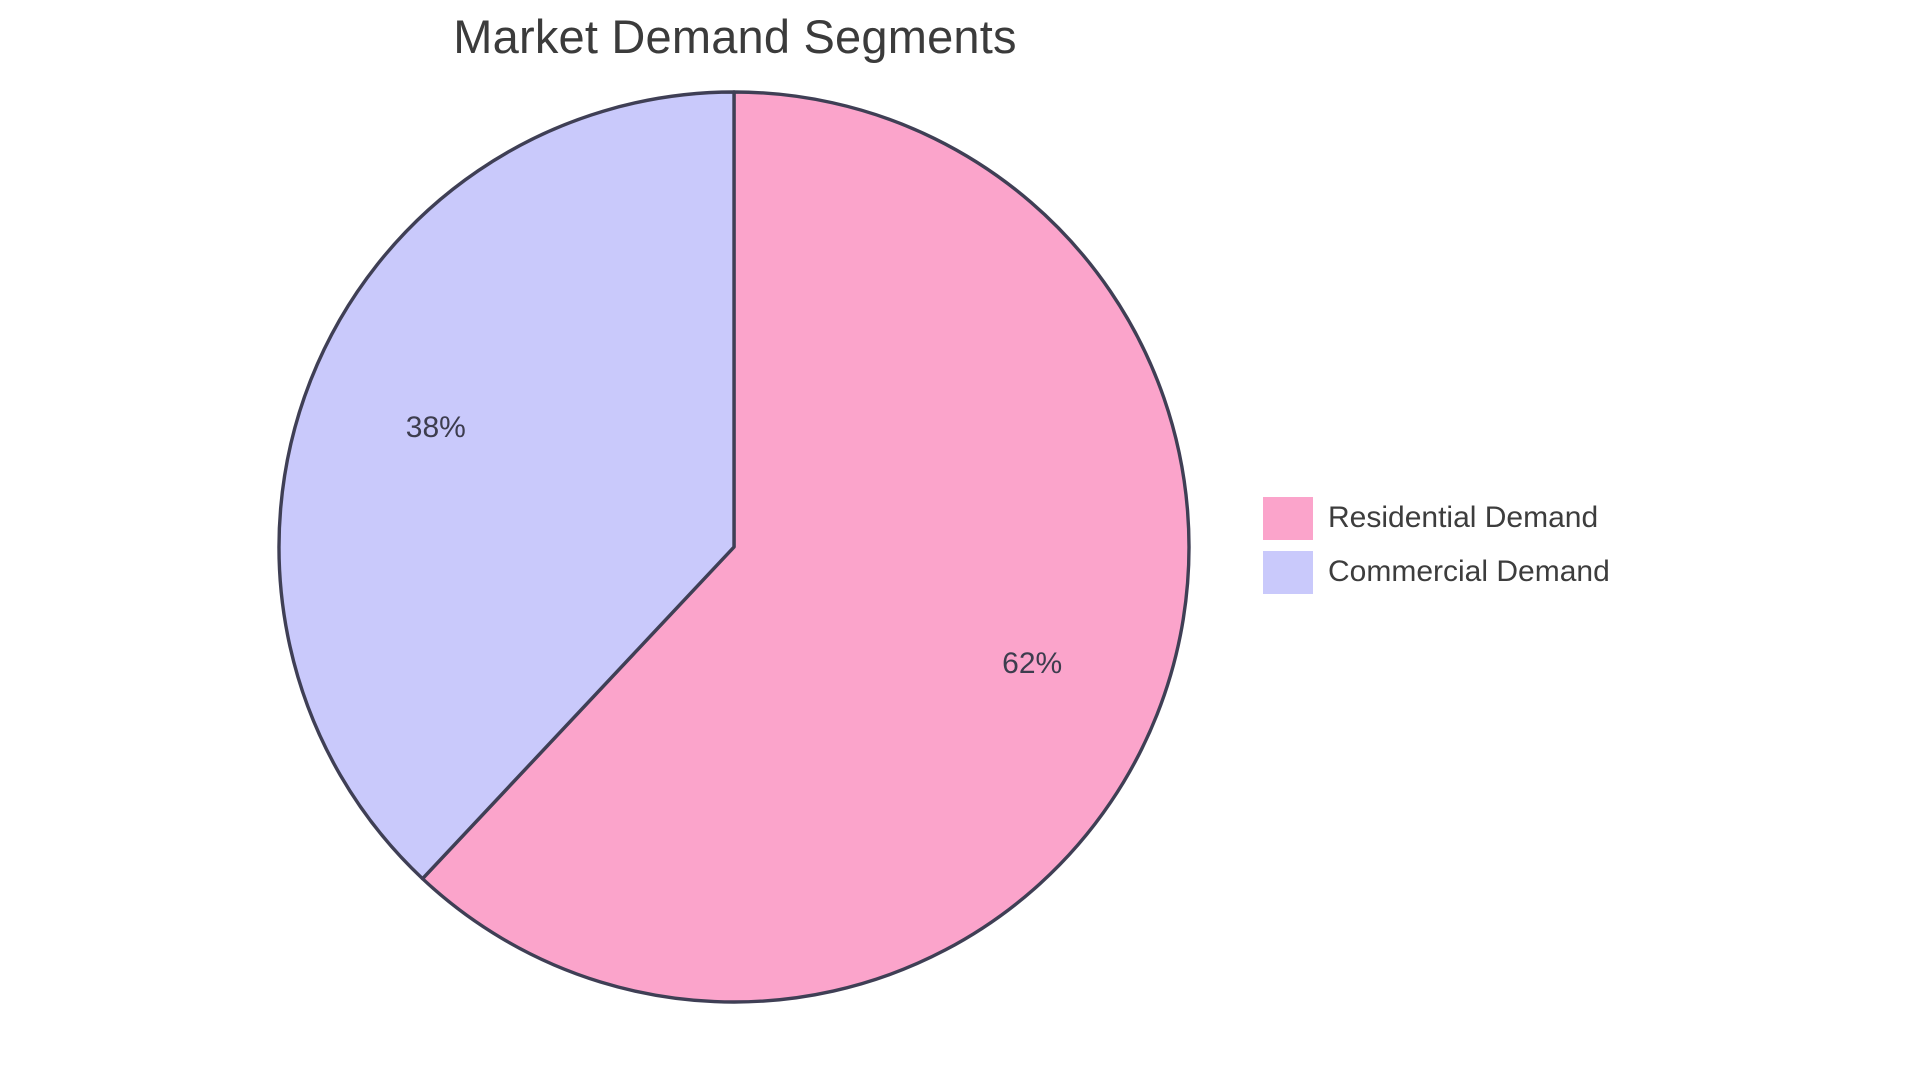  I want to click on legend-swatch-residential-icon, so click(1288, 518).